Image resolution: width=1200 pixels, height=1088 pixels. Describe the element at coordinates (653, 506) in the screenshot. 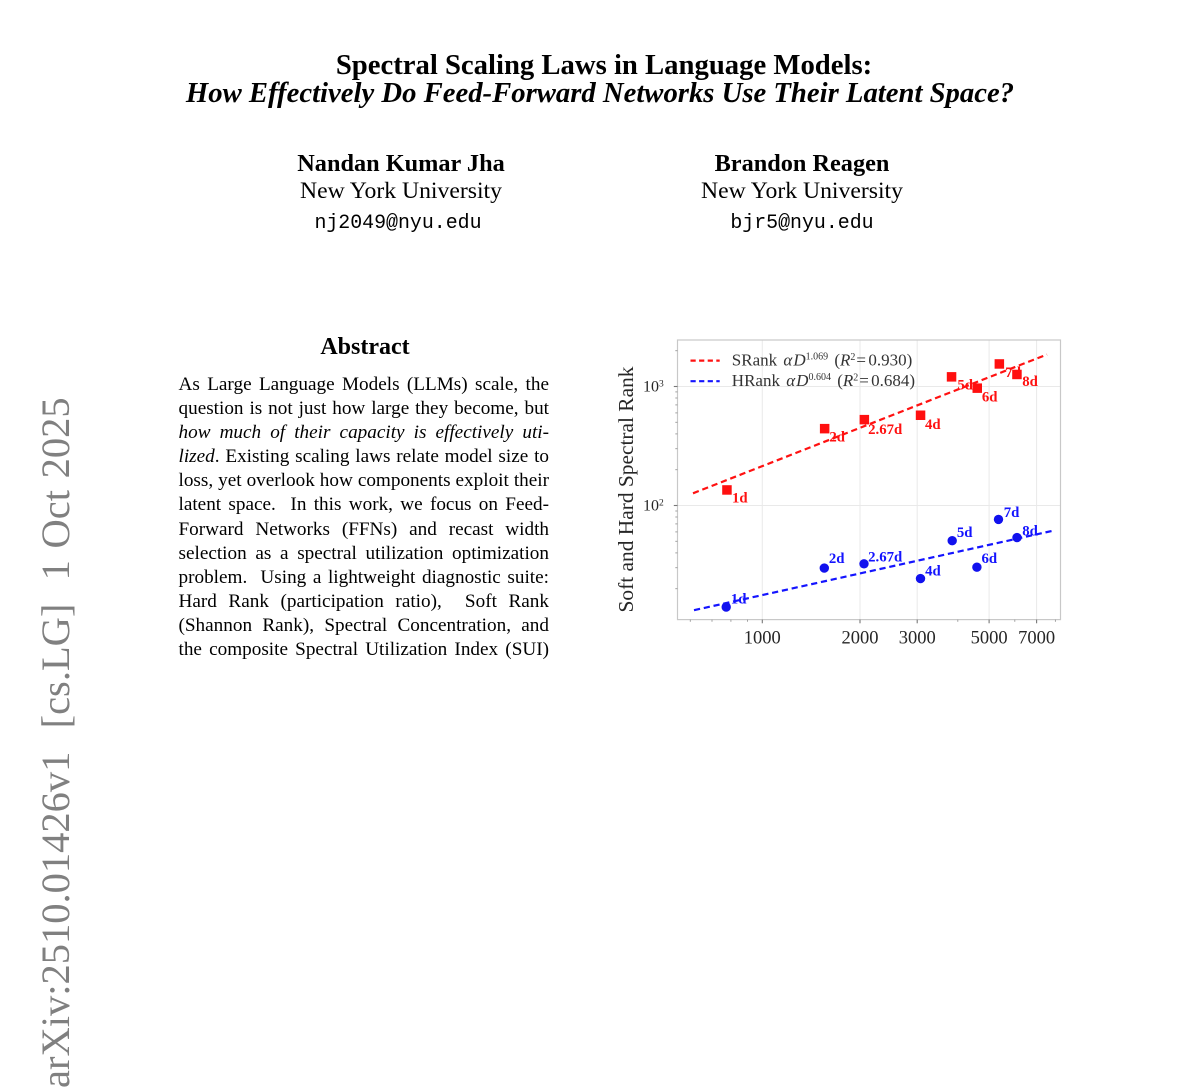

I see `svg-text: 10²` at that location.